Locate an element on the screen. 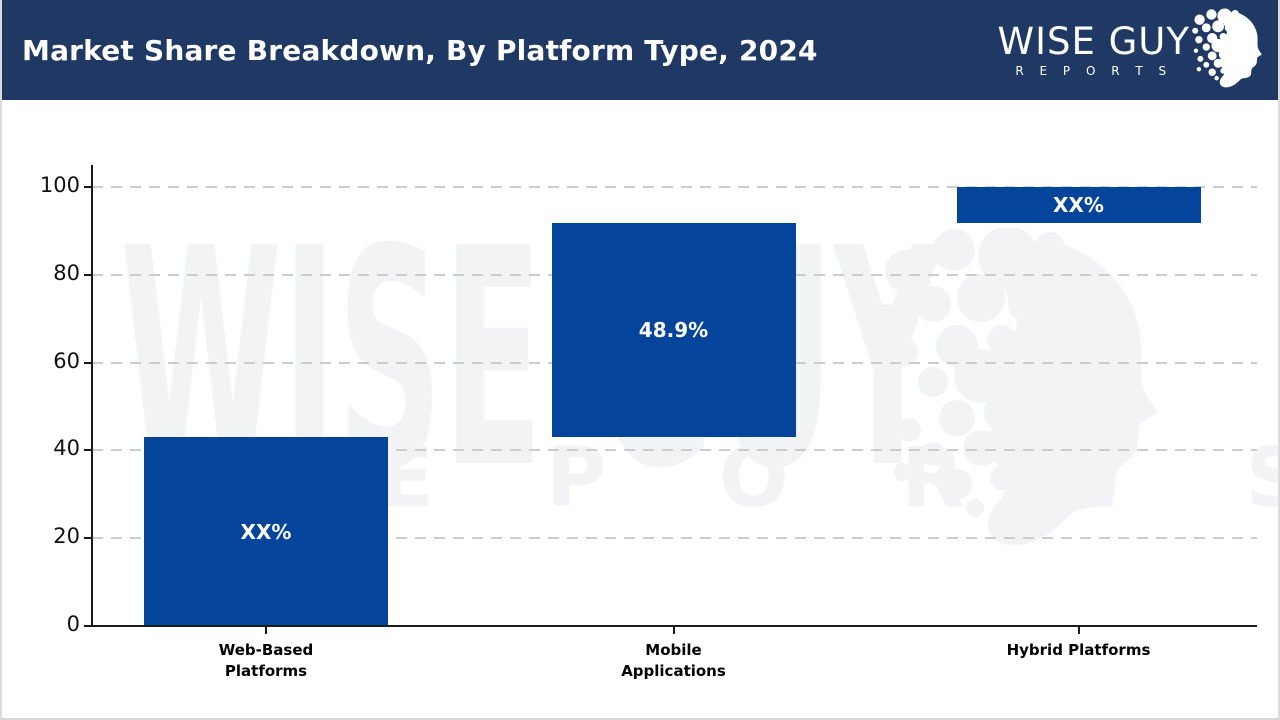 This screenshot has height=720, width=1280. y-tick-label-60: 60 is located at coordinates (66, 360).